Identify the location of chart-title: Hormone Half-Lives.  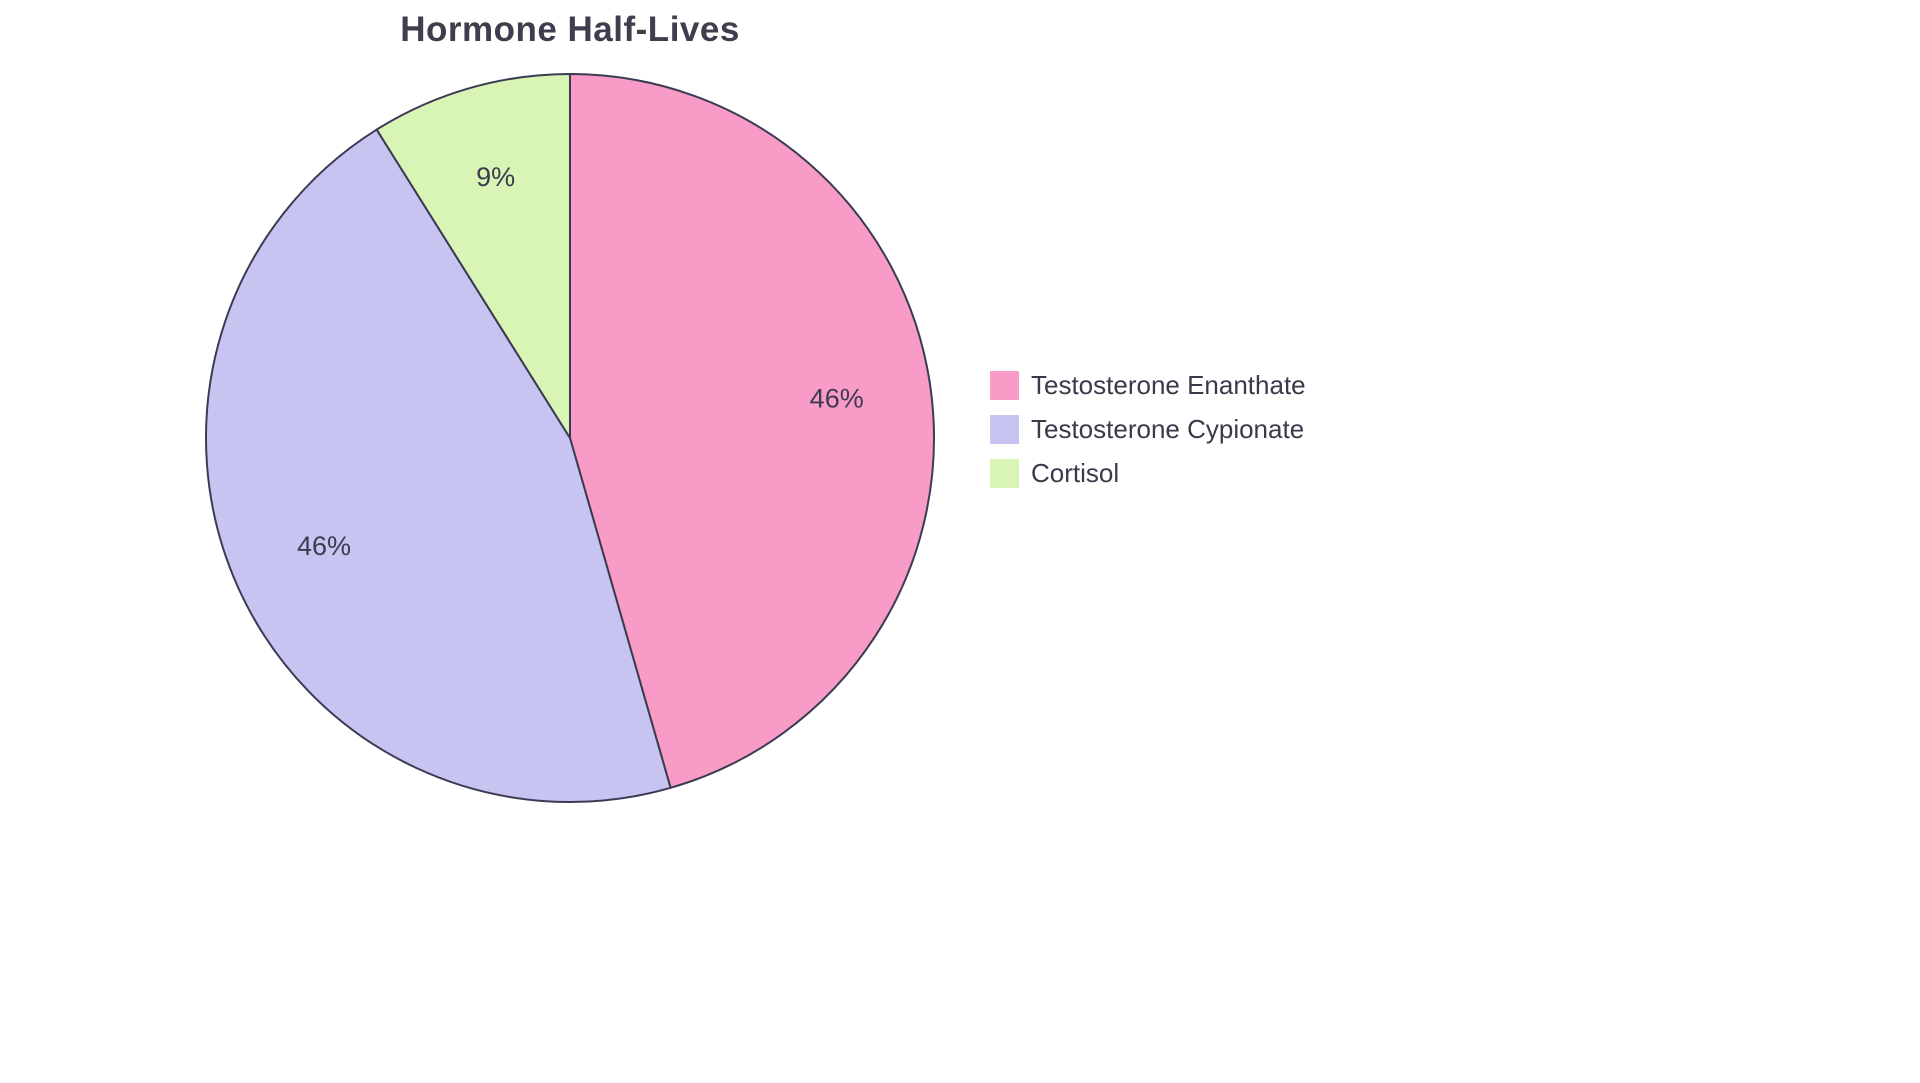
(570, 29).